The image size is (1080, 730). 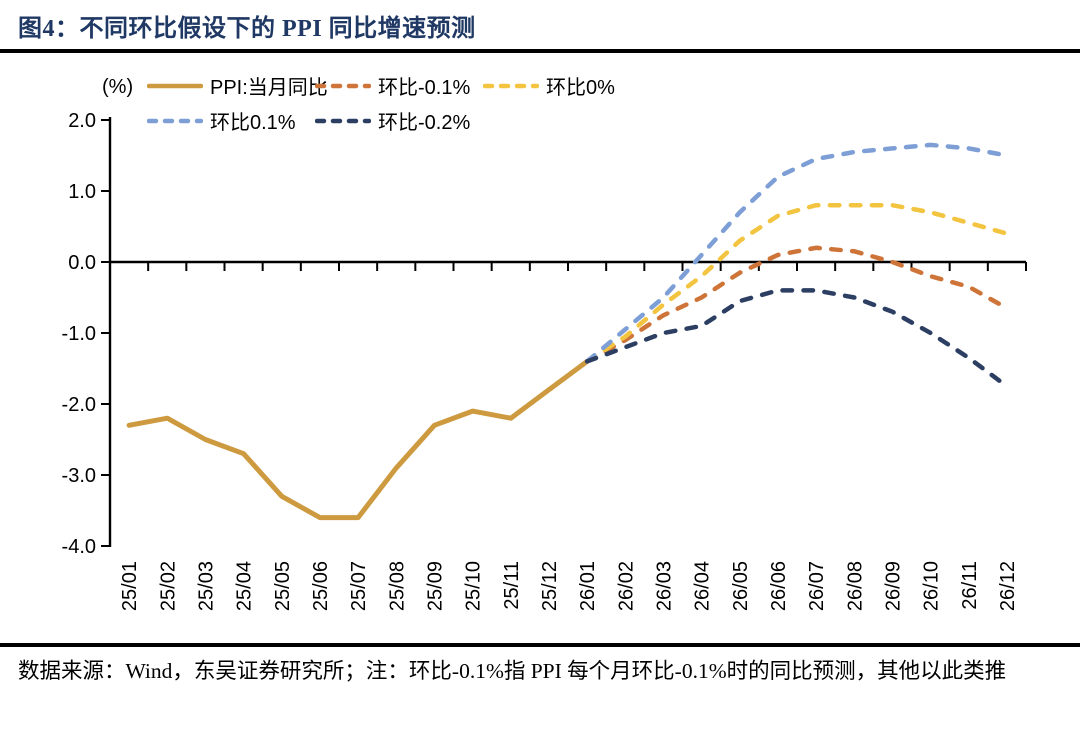 What do you see at coordinates (893, 586) in the screenshot?
I see `x-tick-label: 26/09` at bounding box center [893, 586].